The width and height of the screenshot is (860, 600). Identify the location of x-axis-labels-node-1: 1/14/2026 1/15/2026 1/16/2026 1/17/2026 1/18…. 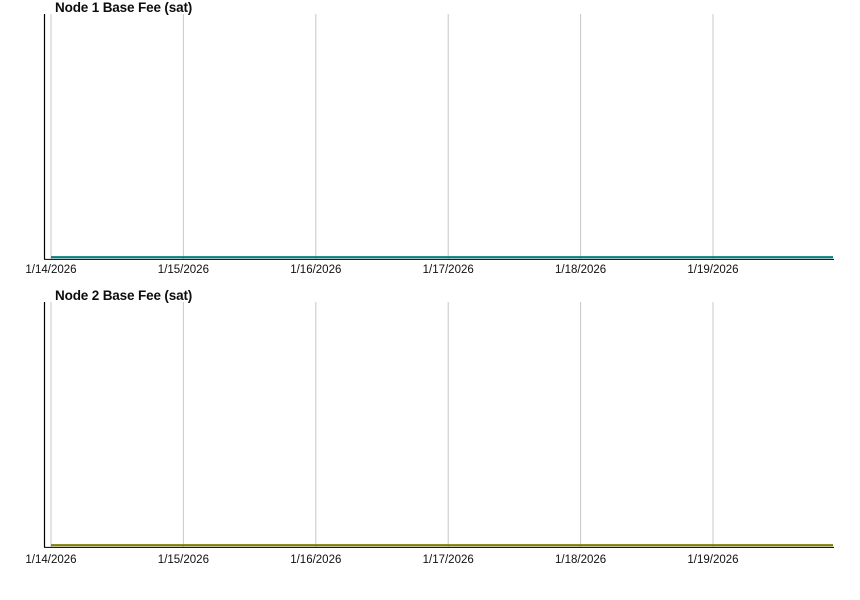
(430, 271).